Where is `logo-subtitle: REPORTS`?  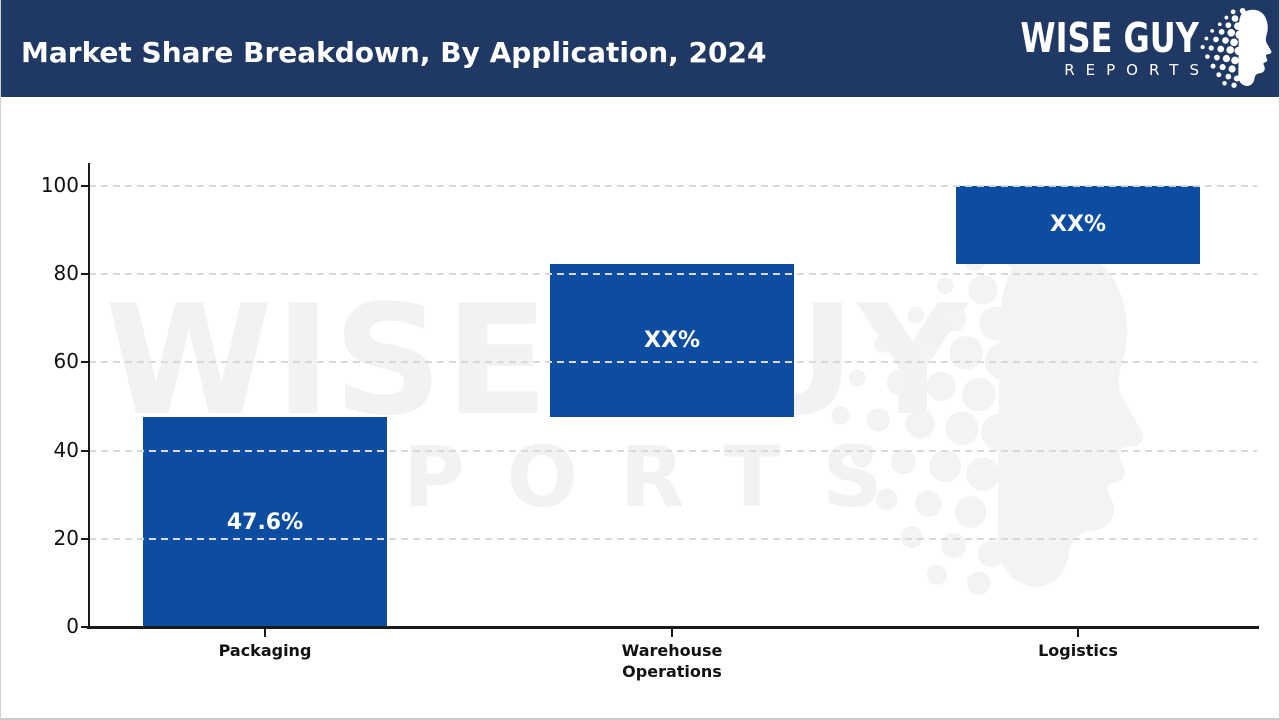 logo-subtitle: REPORTS is located at coordinates (1137, 70).